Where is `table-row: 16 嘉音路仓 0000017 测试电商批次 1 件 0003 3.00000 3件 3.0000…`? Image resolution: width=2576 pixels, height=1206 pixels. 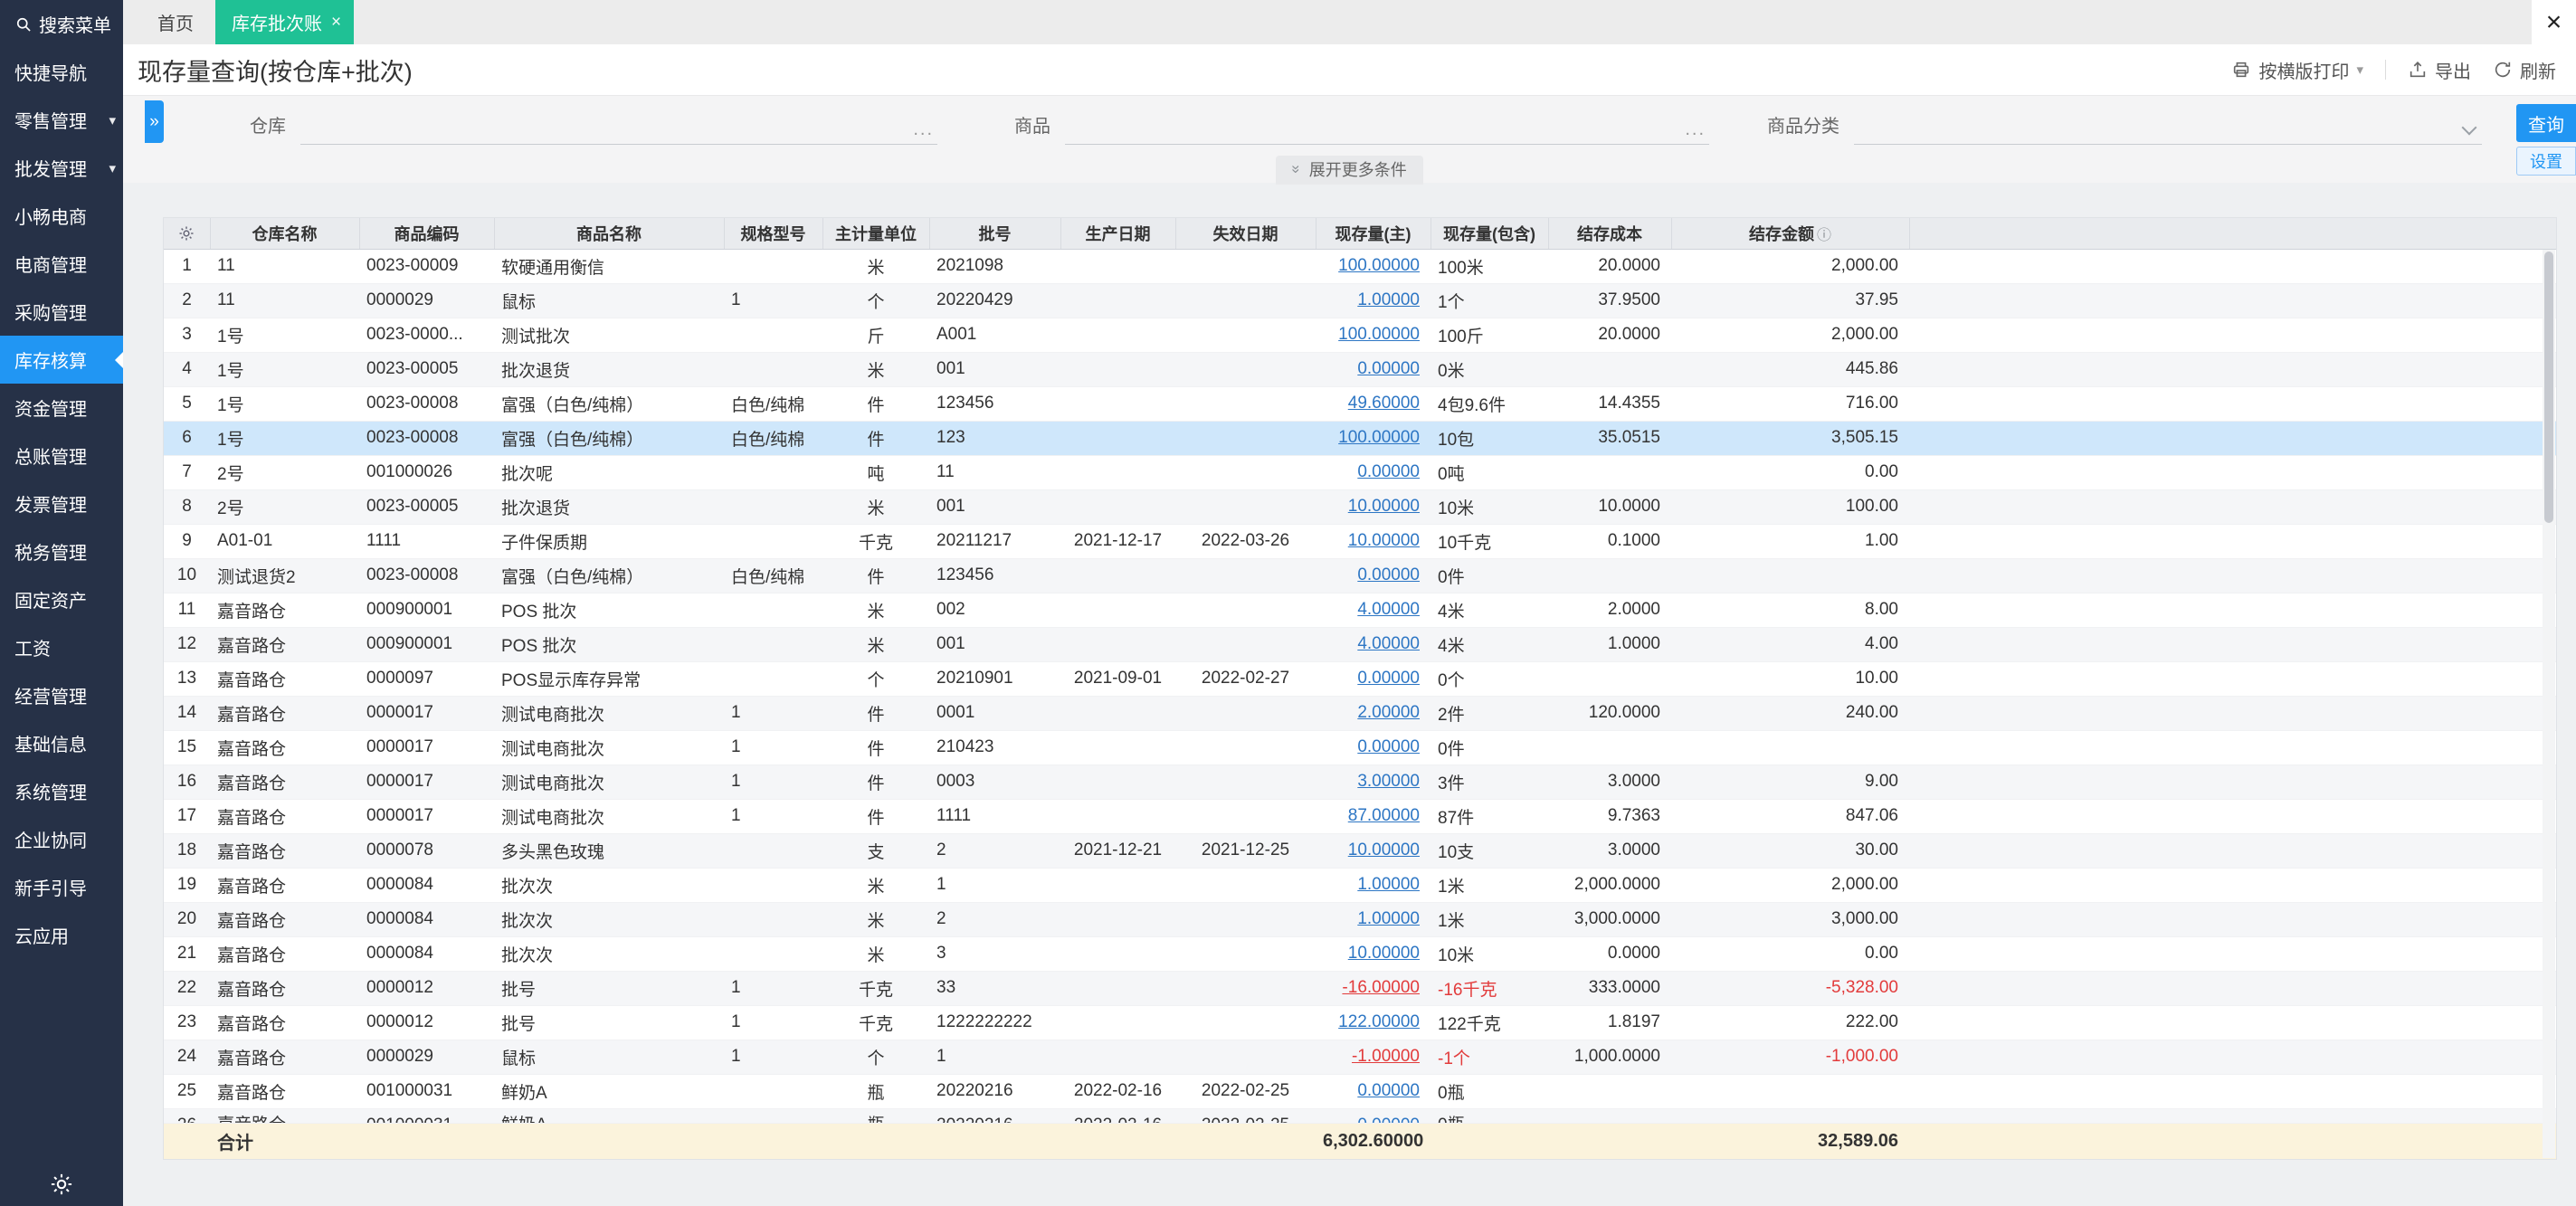
table-row: 16 嘉音路仓 0000017 测试电商批次 1 件 0003 3.00000 3件 3.0000… is located at coordinates (1360, 782).